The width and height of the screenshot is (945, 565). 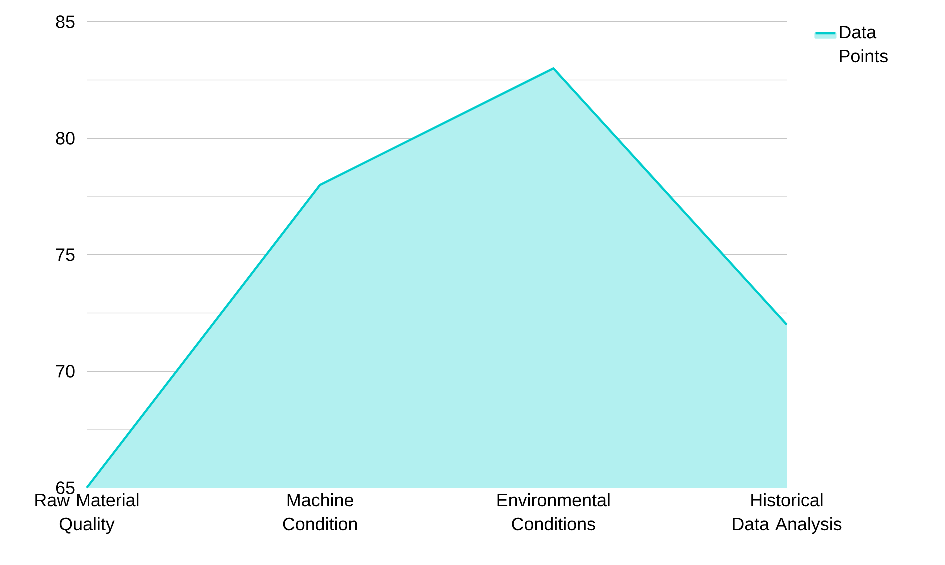 What do you see at coordinates (320, 512) in the screenshot?
I see `x-tick-label: Machine Condition` at bounding box center [320, 512].